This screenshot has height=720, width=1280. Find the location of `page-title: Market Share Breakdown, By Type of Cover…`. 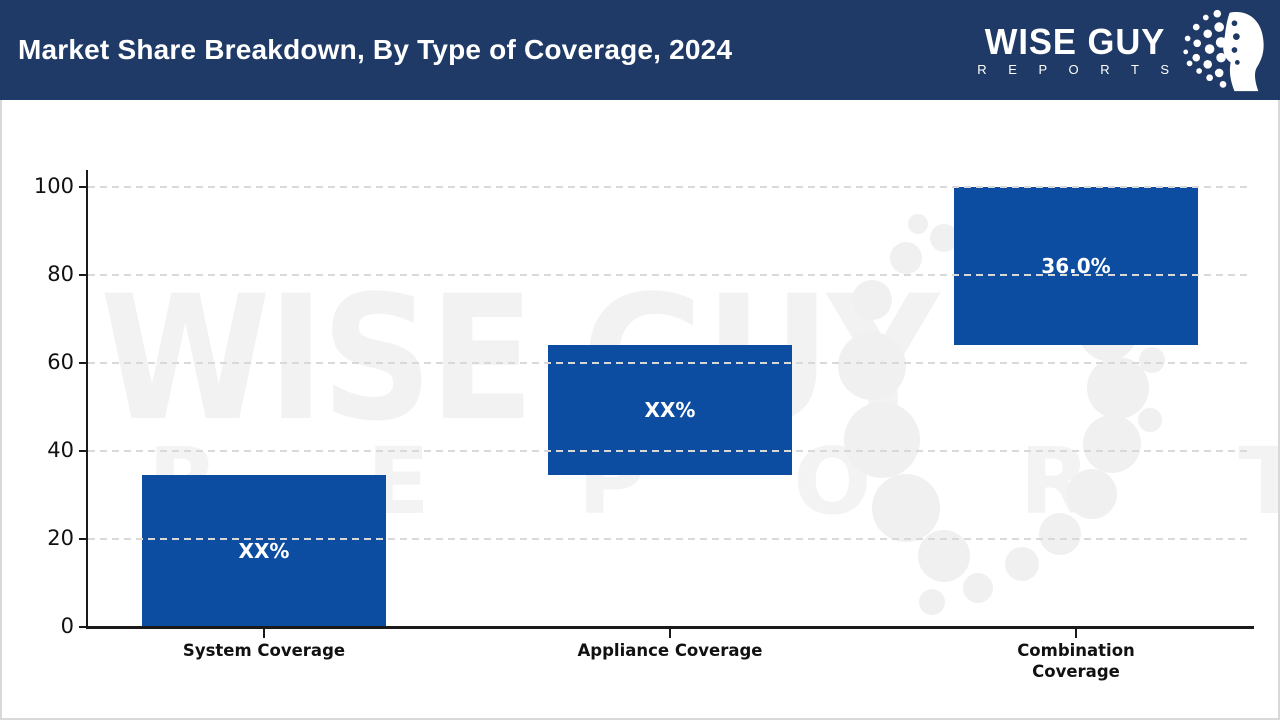

page-title: Market Share Breakdown, By Type of Cover… is located at coordinates (375, 49).